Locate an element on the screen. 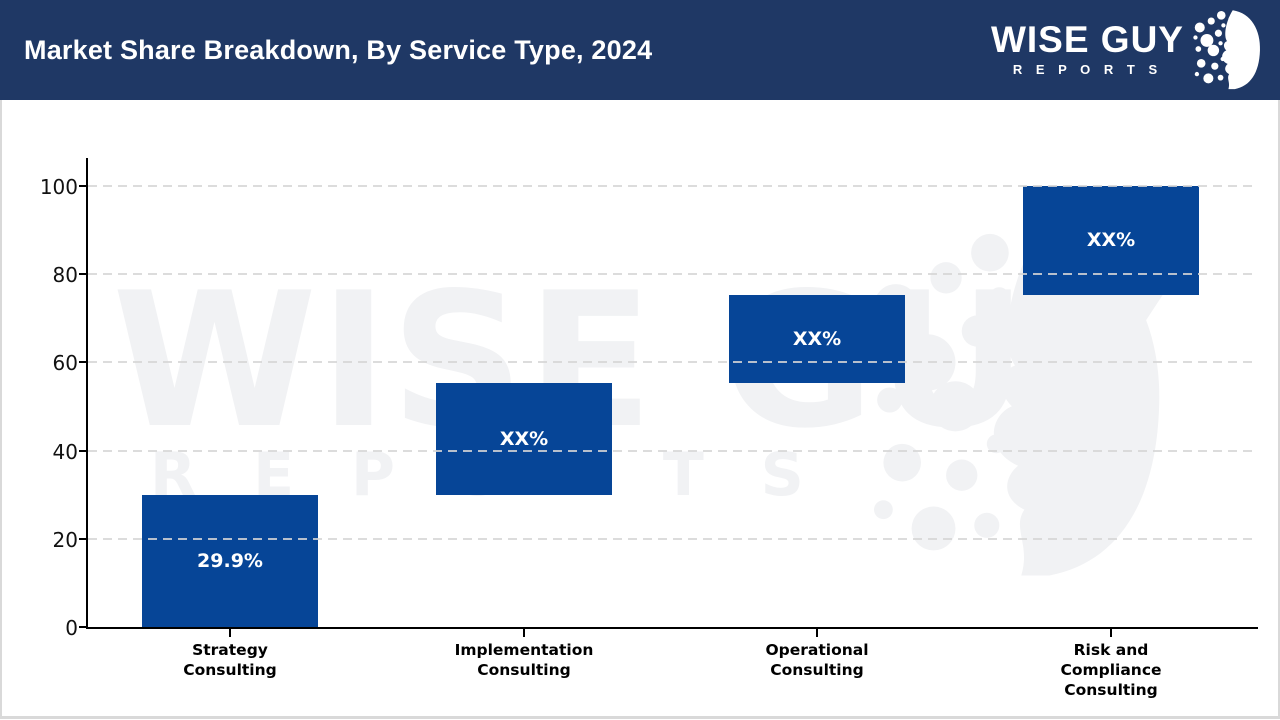 This screenshot has width=1280, height=720. category-label-2: Operational Consulting is located at coordinates (817, 660).